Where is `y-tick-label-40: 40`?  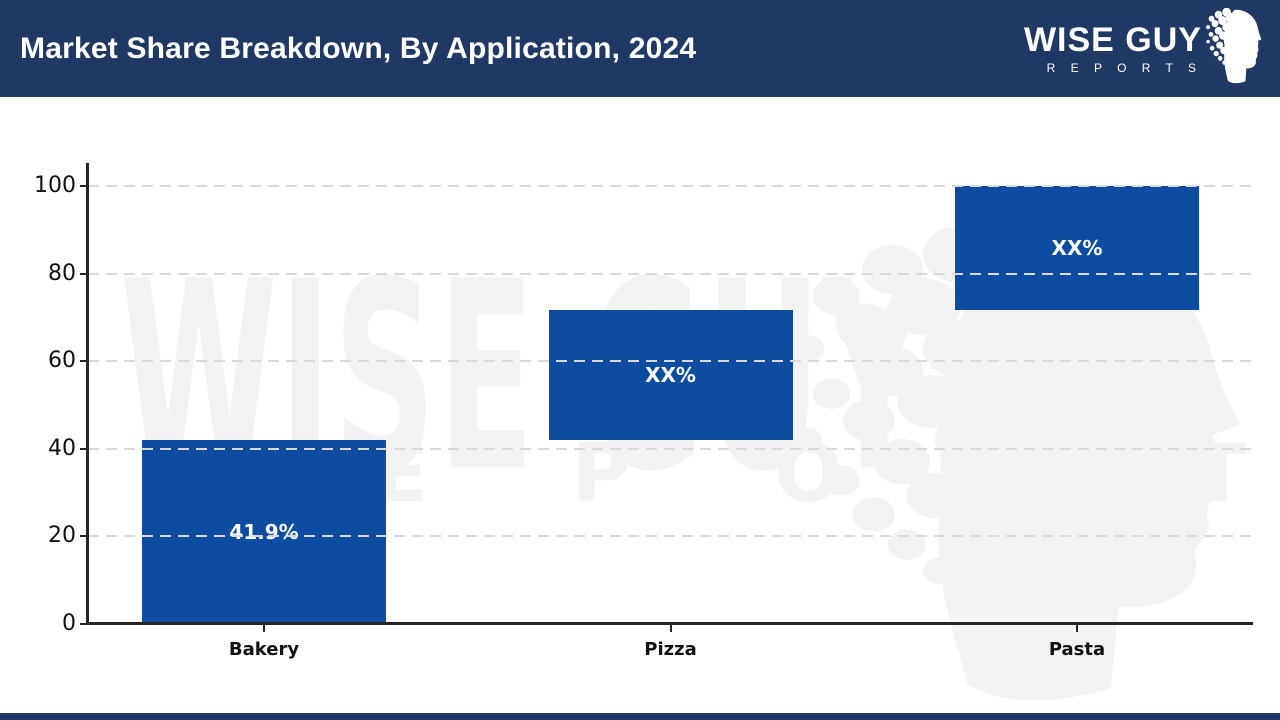 y-tick-label-40: 40 is located at coordinates (62, 448).